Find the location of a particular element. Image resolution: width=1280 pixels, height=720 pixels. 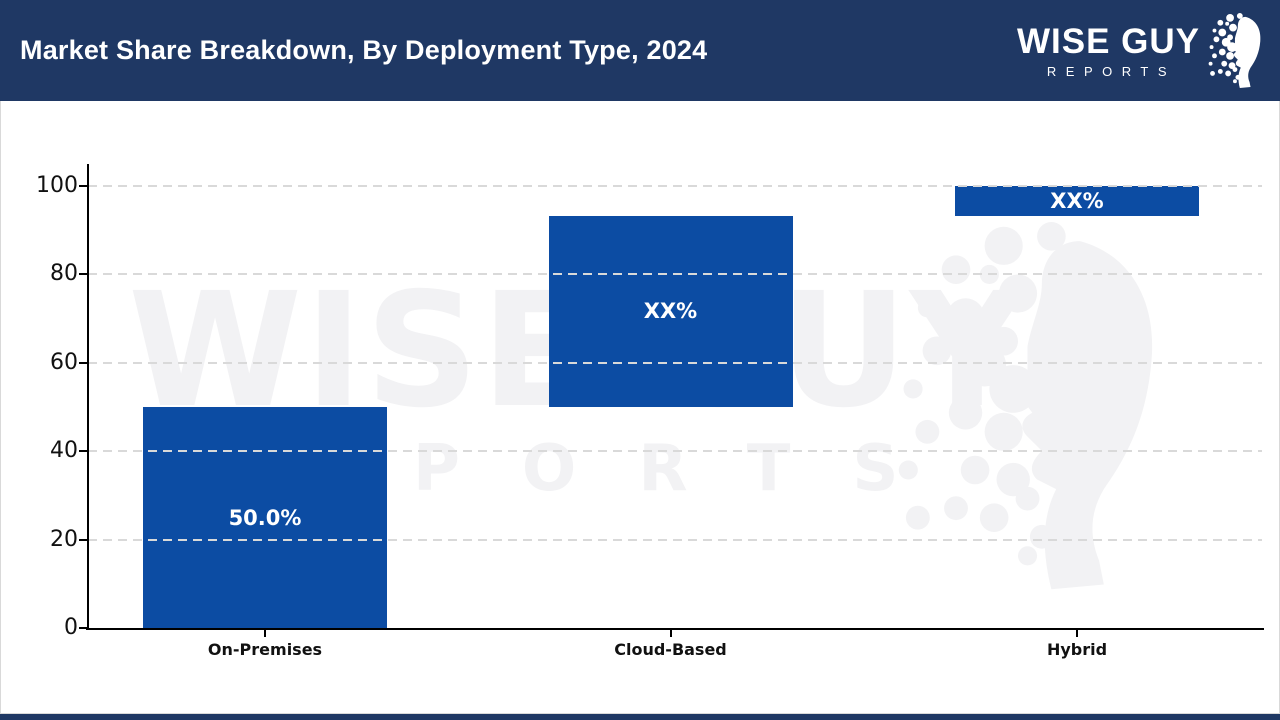

logo-text: WISE GUY REPORTS is located at coordinates (1108, 50).